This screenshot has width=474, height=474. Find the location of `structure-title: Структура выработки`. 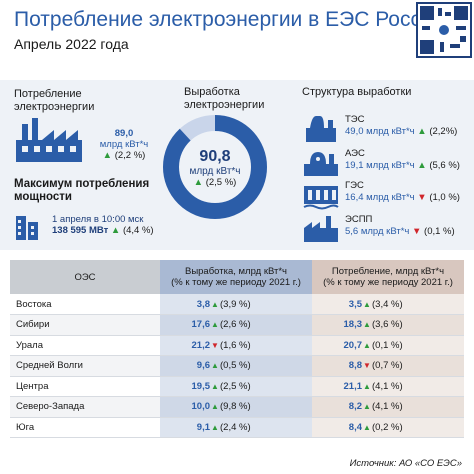

structure-title: Структура выработки is located at coordinates (357, 92).